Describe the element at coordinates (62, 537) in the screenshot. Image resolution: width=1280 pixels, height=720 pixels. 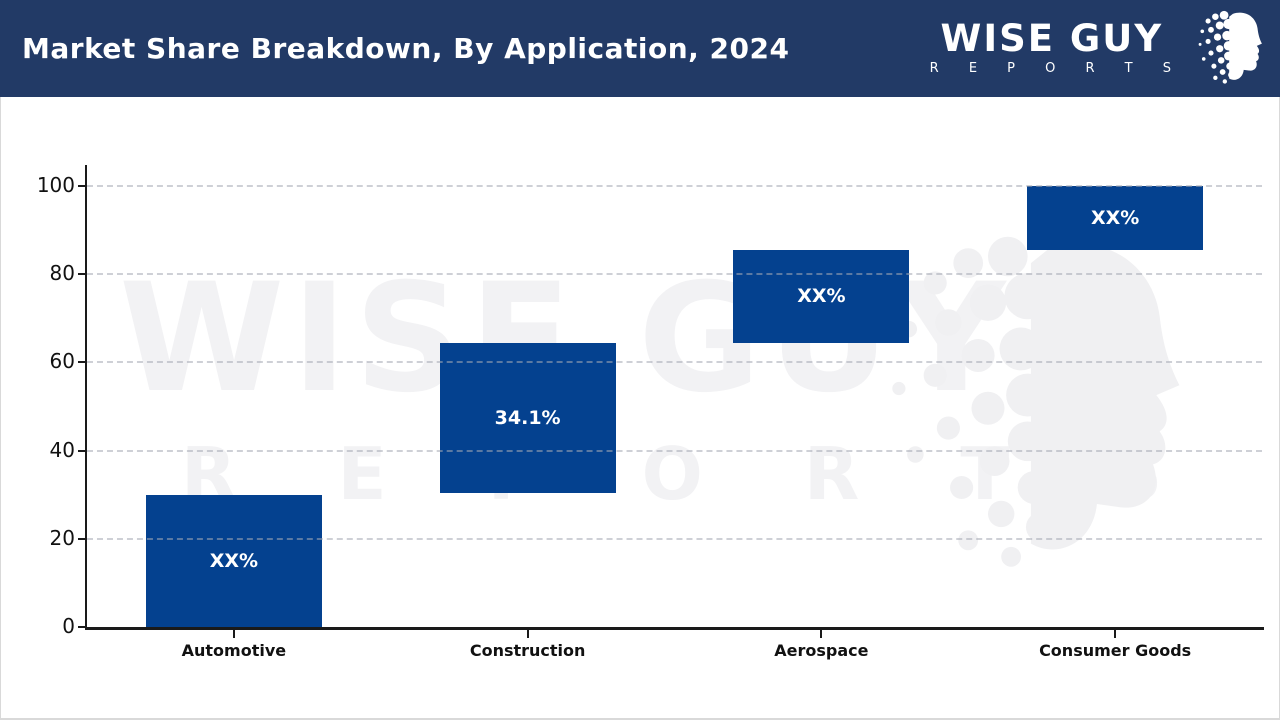
I see `y-tick-label: 20` at that location.